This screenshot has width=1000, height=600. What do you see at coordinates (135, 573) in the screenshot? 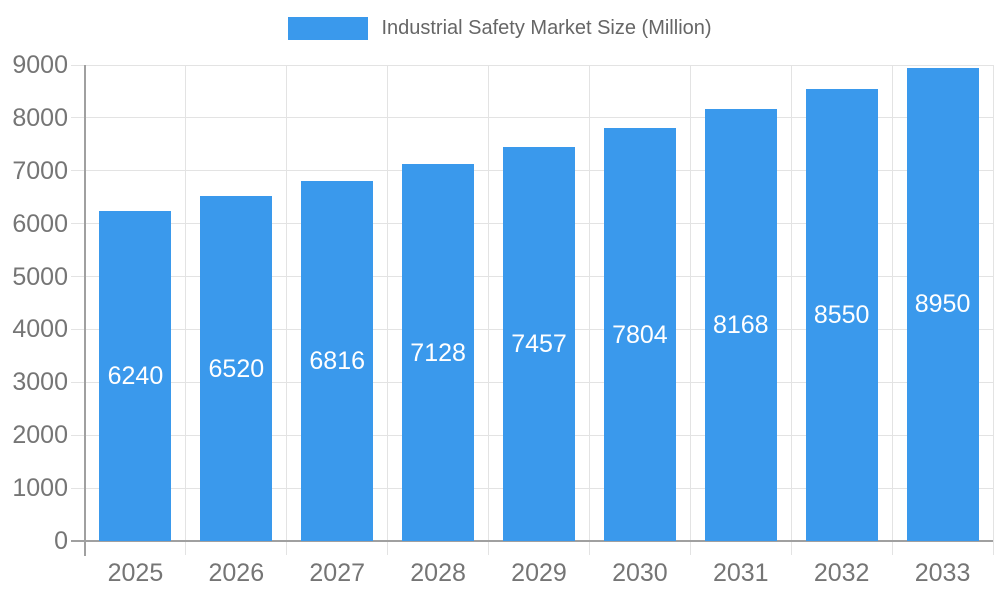
I see `x-axis-label: 2025` at bounding box center [135, 573].